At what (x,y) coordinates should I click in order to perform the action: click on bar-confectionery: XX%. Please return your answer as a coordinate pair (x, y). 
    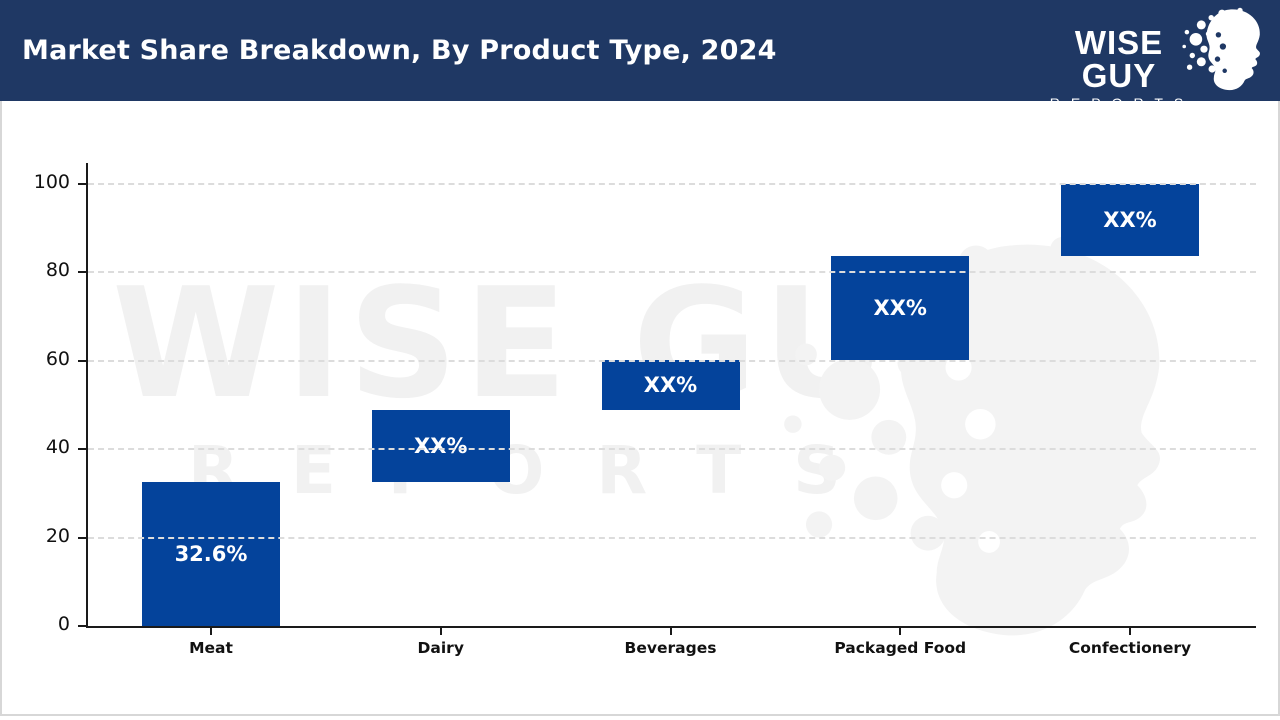
    Looking at the image, I should click on (1130, 220).